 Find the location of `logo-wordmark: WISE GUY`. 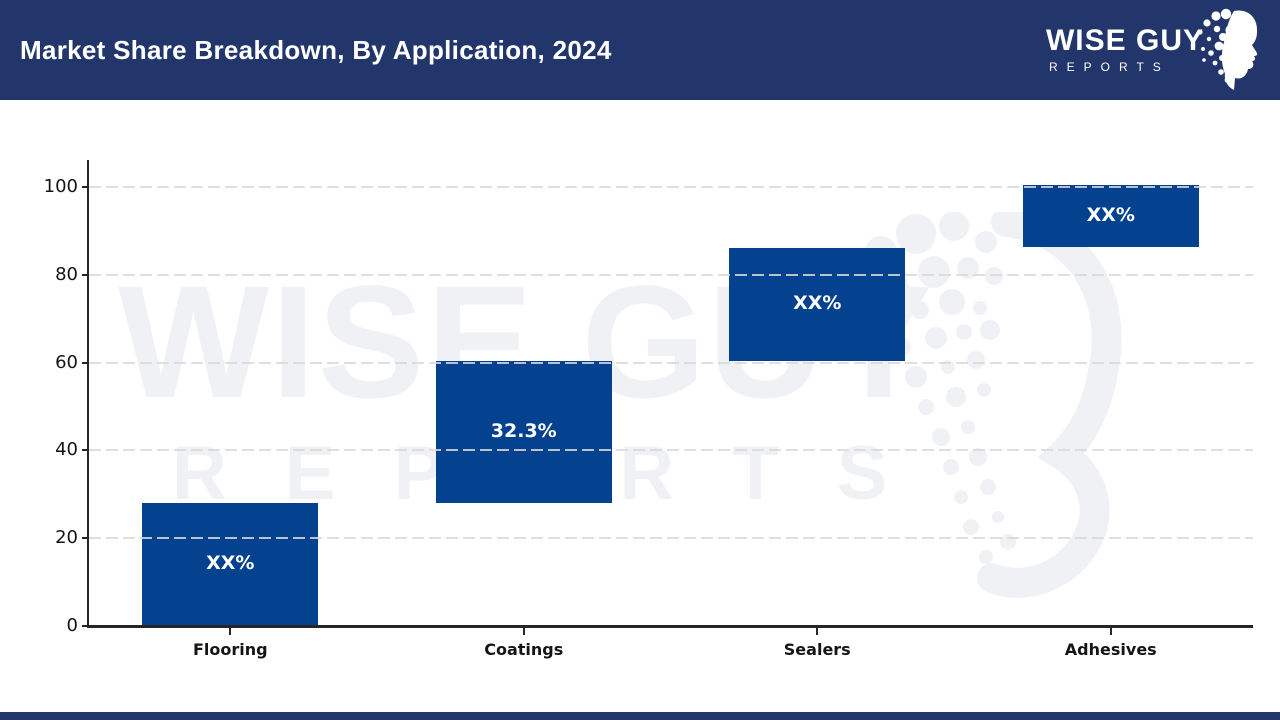

logo-wordmark: WISE GUY is located at coordinates (1124, 40).